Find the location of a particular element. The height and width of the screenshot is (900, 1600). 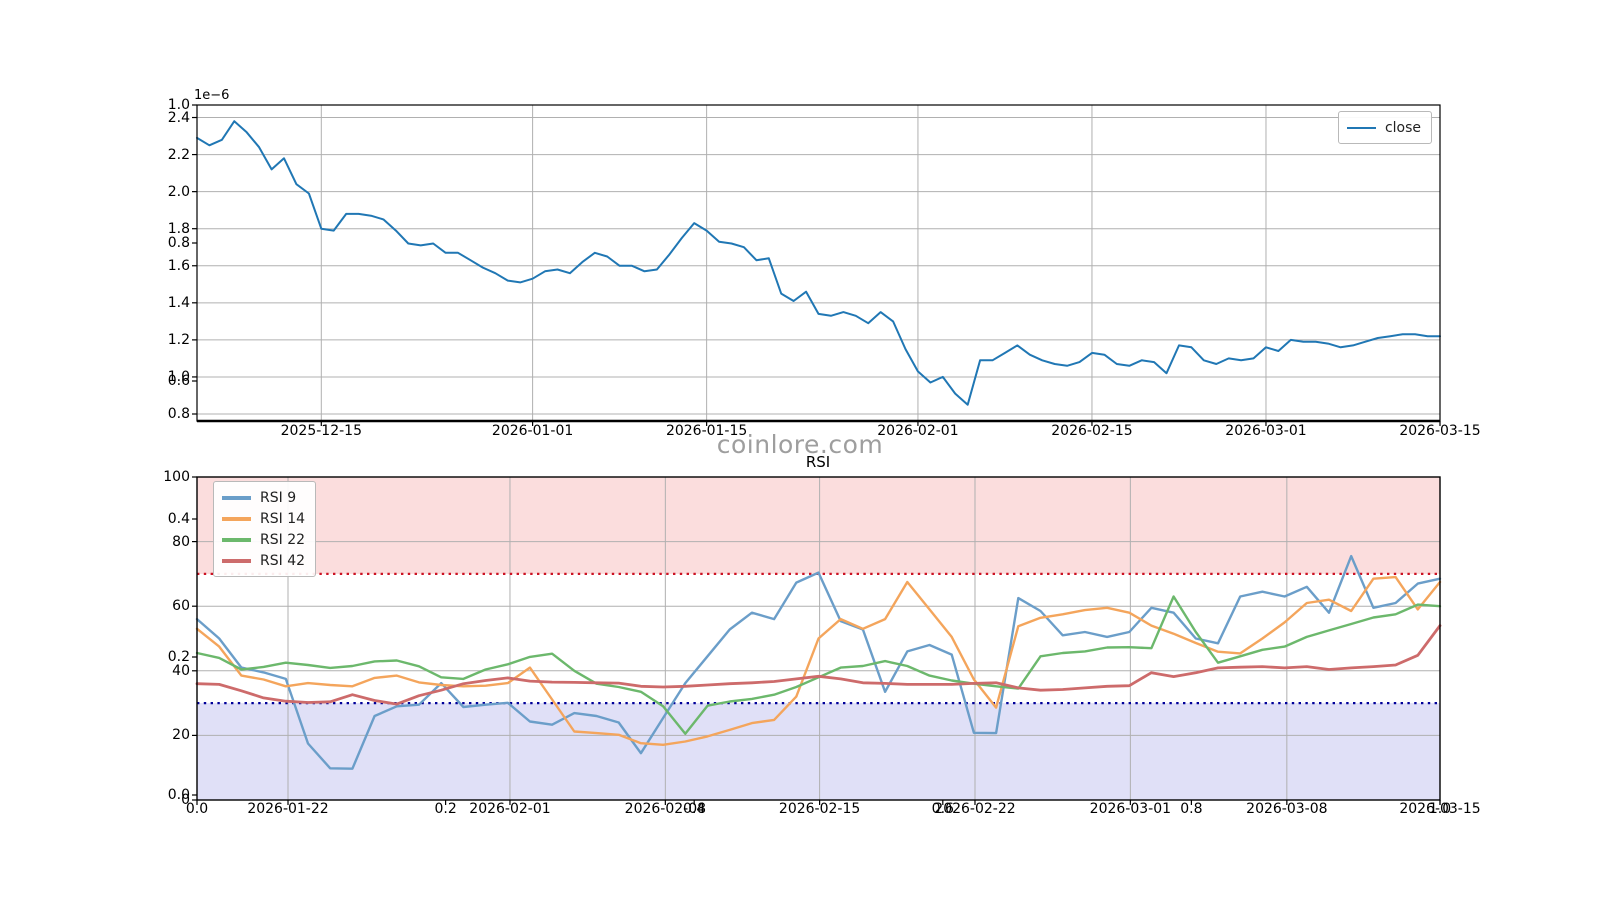

legend-label: RSI 9 is located at coordinates (278, 497).